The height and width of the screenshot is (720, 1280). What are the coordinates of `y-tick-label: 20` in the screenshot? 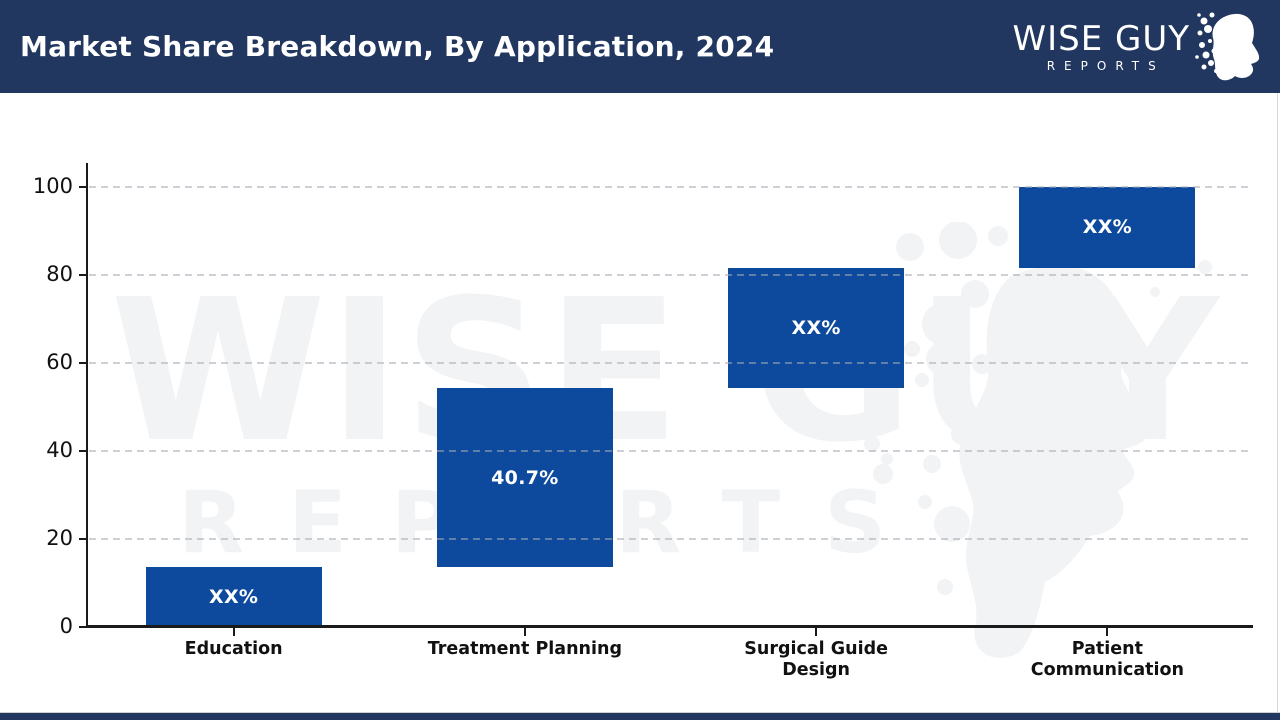 It's located at (59, 538).